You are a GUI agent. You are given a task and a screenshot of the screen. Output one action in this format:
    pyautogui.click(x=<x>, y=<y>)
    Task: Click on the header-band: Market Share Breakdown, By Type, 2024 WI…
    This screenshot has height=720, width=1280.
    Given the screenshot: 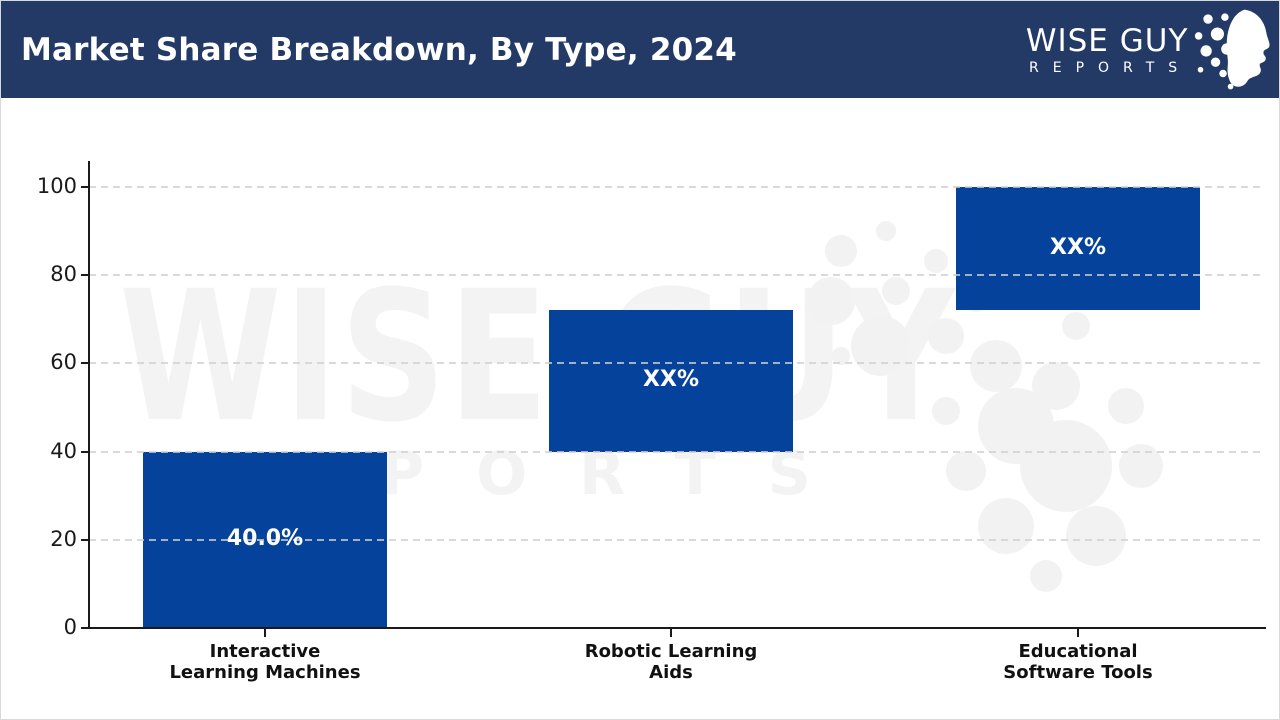 What is the action you would take?
    pyautogui.click(x=640, y=49)
    